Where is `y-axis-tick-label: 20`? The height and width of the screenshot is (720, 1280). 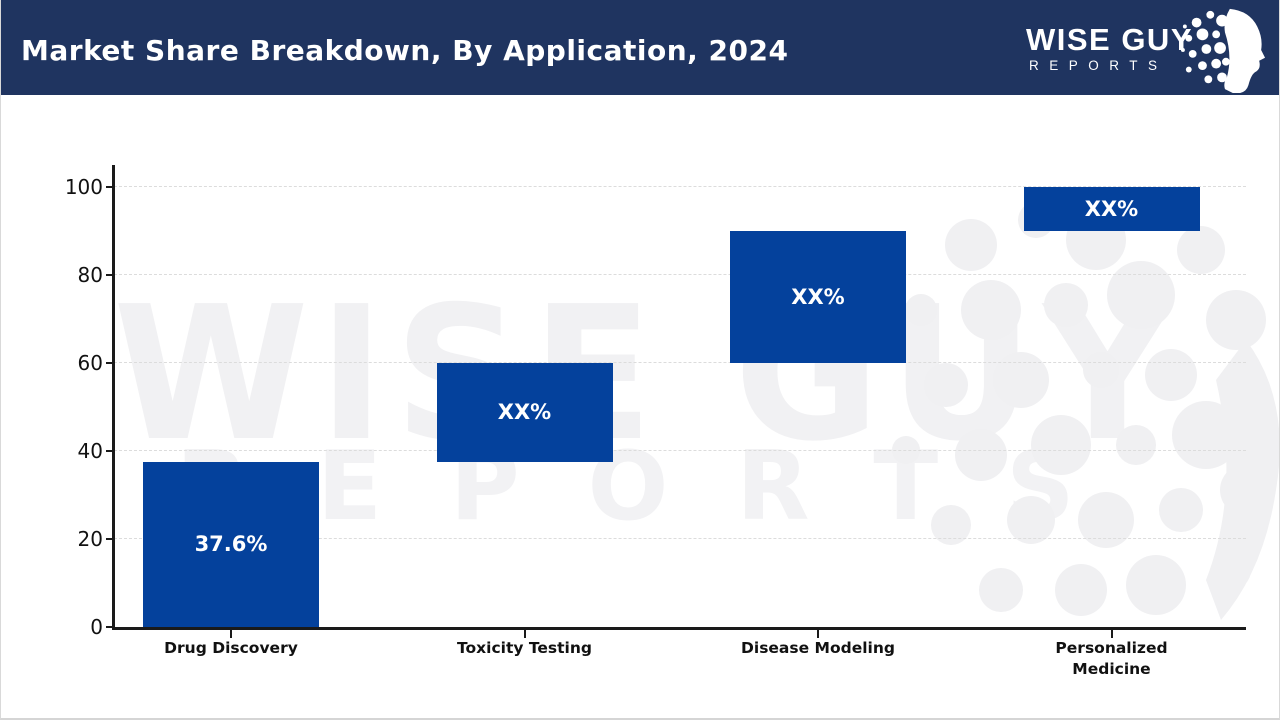 y-axis-tick-label: 20 is located at coordinates (90, 539).